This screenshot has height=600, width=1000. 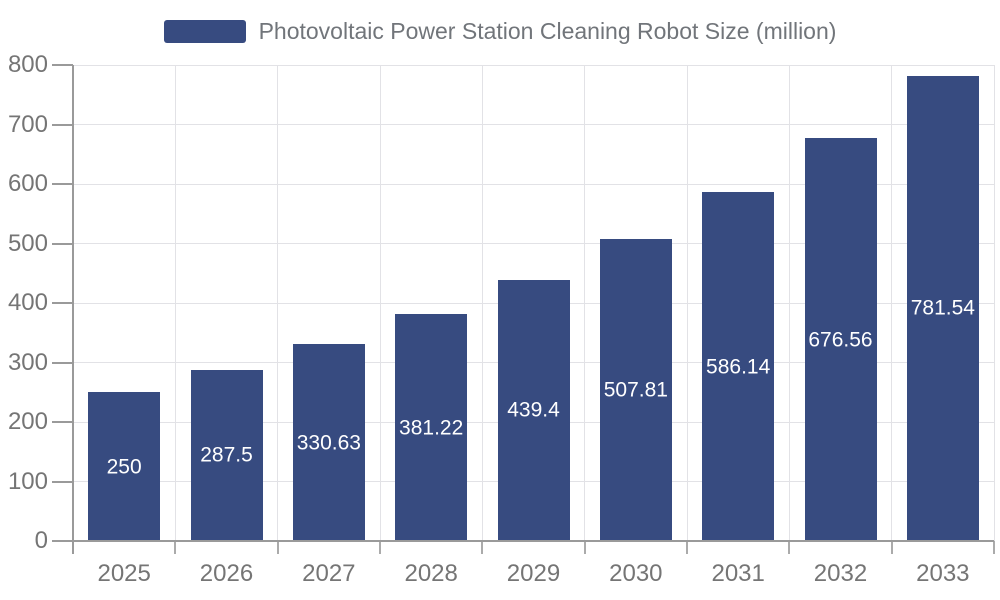 I want to click on x-axis-tick-label: 2027, so click(x=329, y=573).